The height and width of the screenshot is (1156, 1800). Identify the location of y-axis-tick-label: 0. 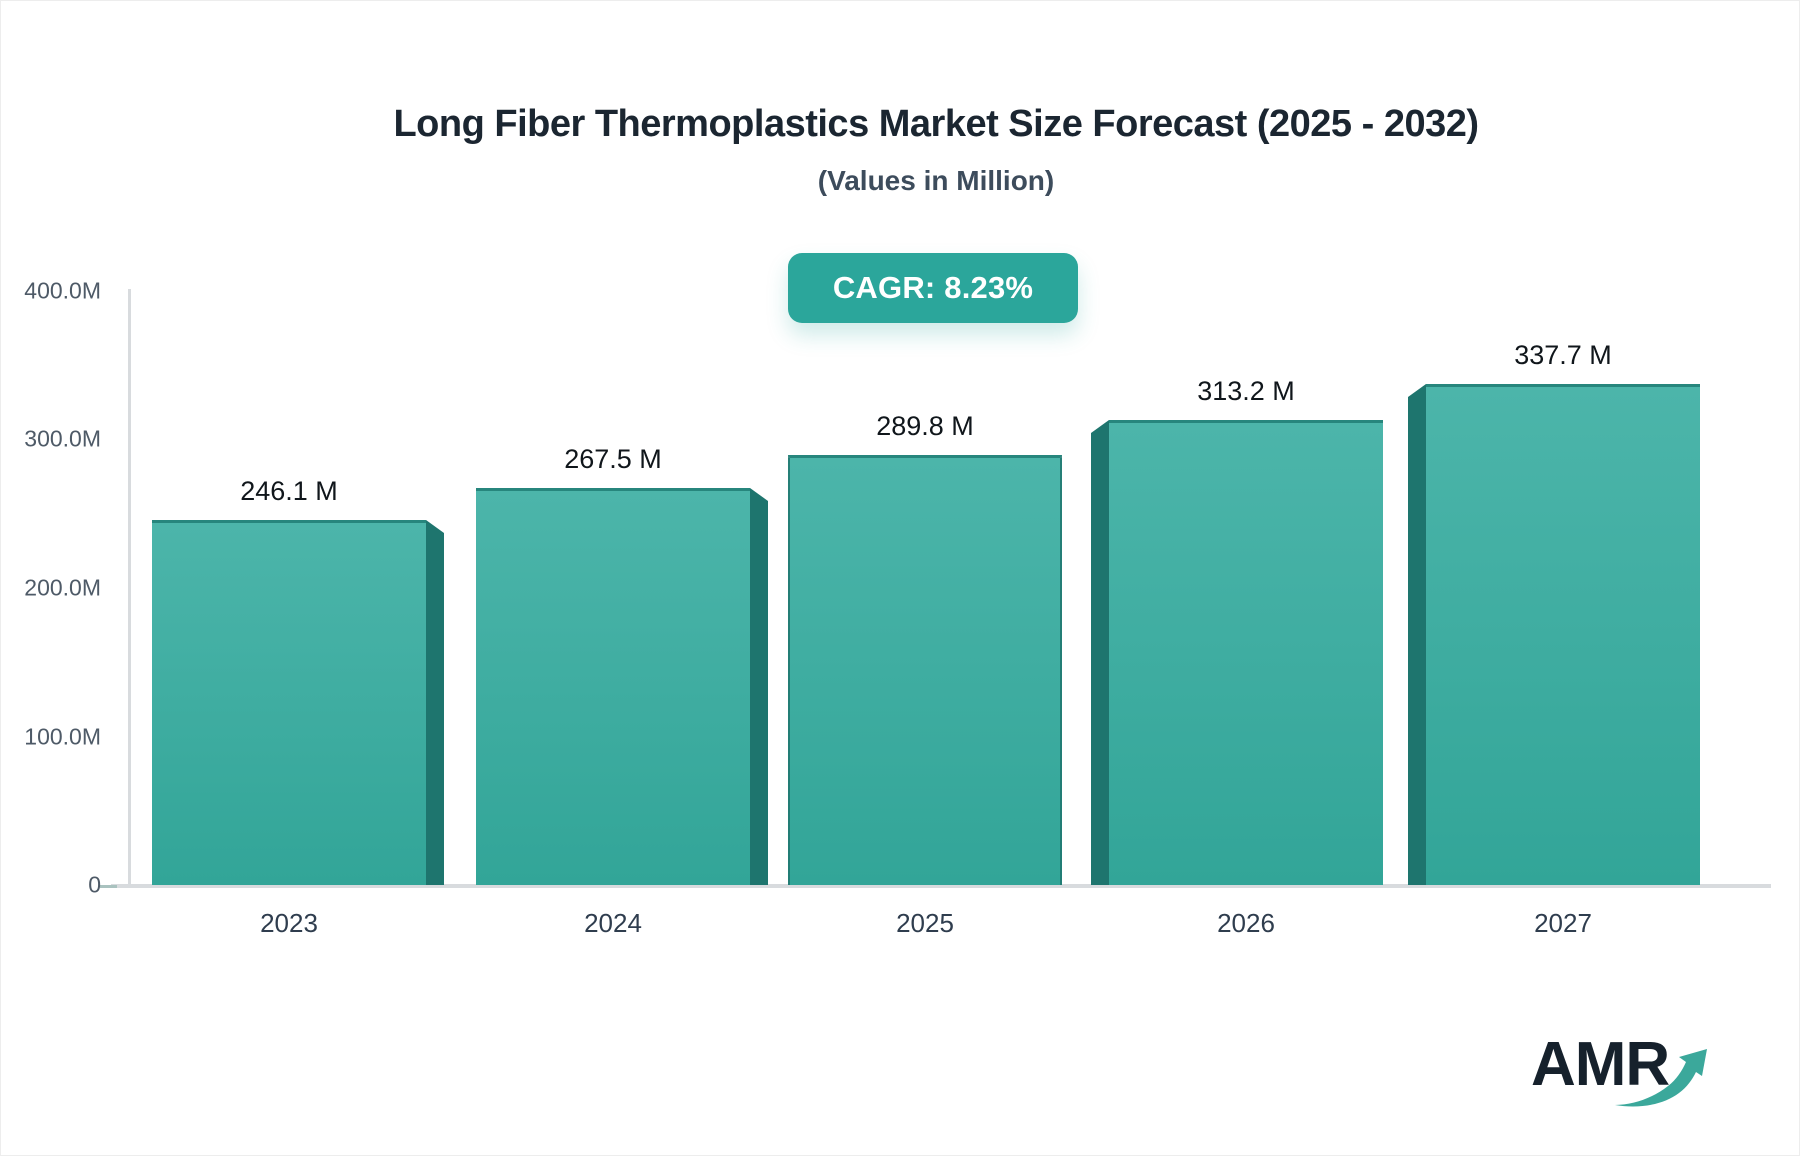
(94, 884).